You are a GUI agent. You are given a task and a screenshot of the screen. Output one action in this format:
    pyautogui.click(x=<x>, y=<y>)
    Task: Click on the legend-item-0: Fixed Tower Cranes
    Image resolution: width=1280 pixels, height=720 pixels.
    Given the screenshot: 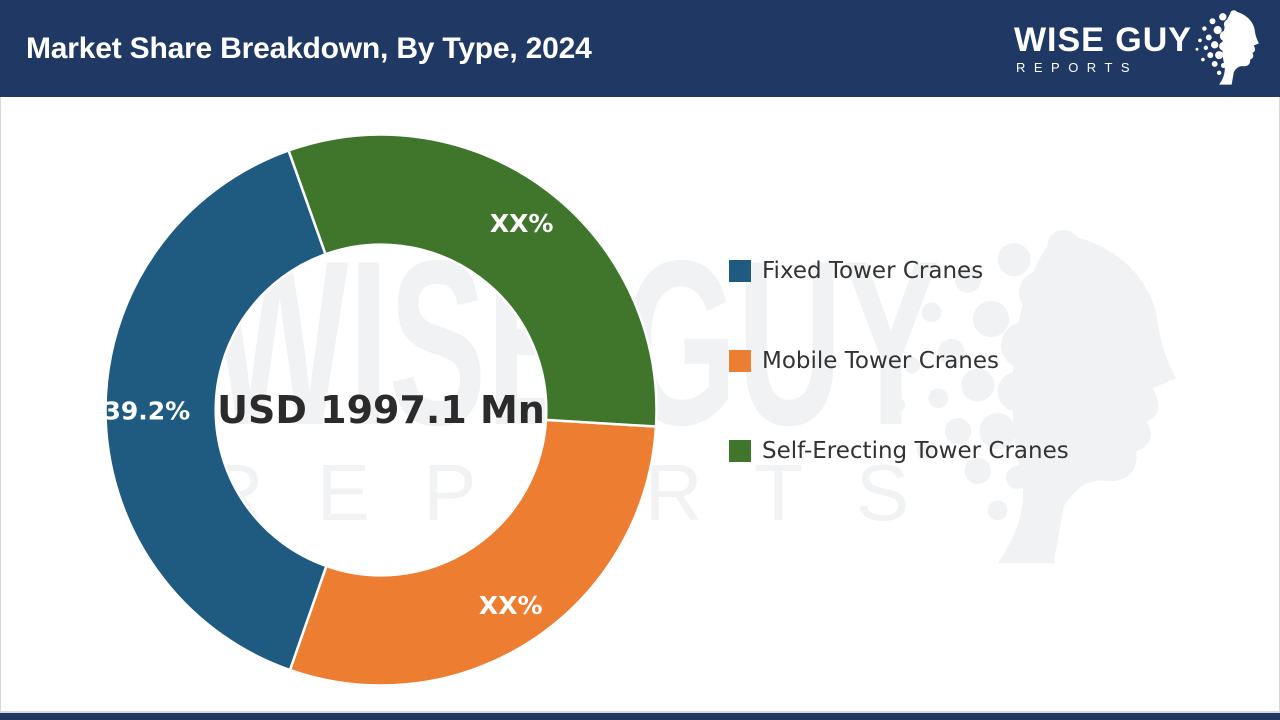 What is the action you would take?
    pyautogui.click(x=899, y=271)
    